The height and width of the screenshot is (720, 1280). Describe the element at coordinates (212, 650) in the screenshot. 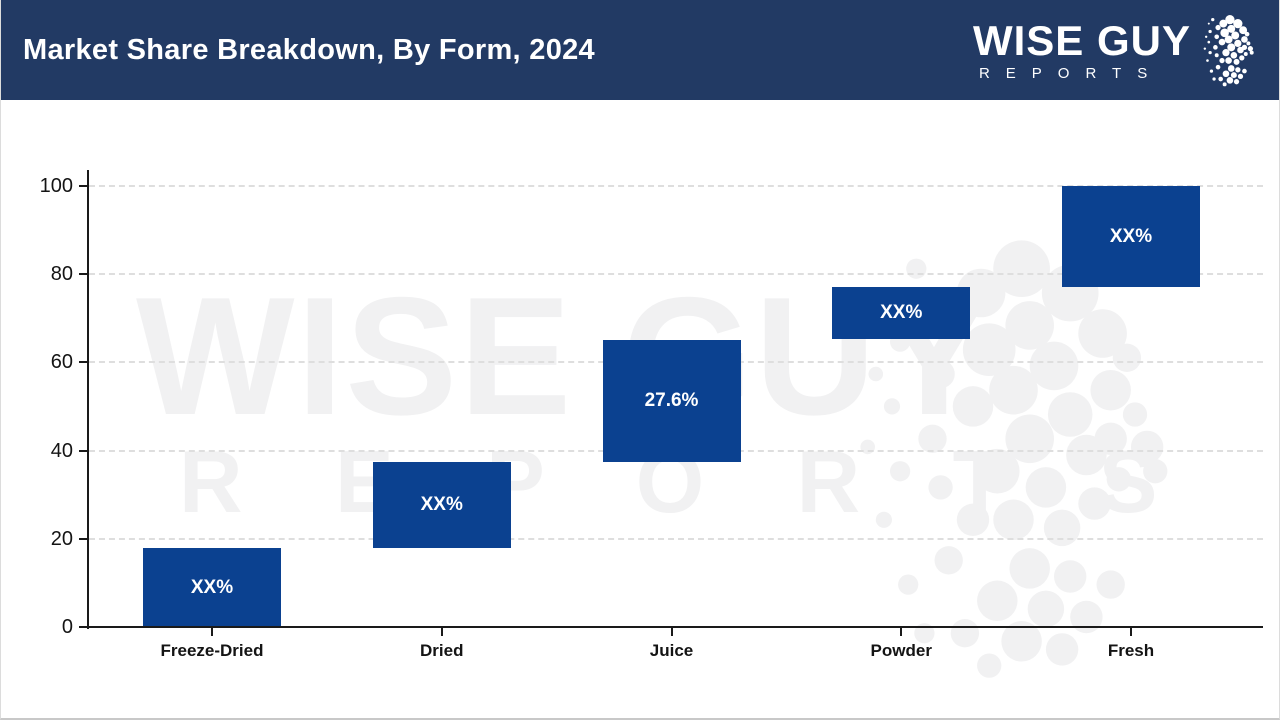

I see `x-axis-label-freeze-dried: Freeze-Dried` at that location.